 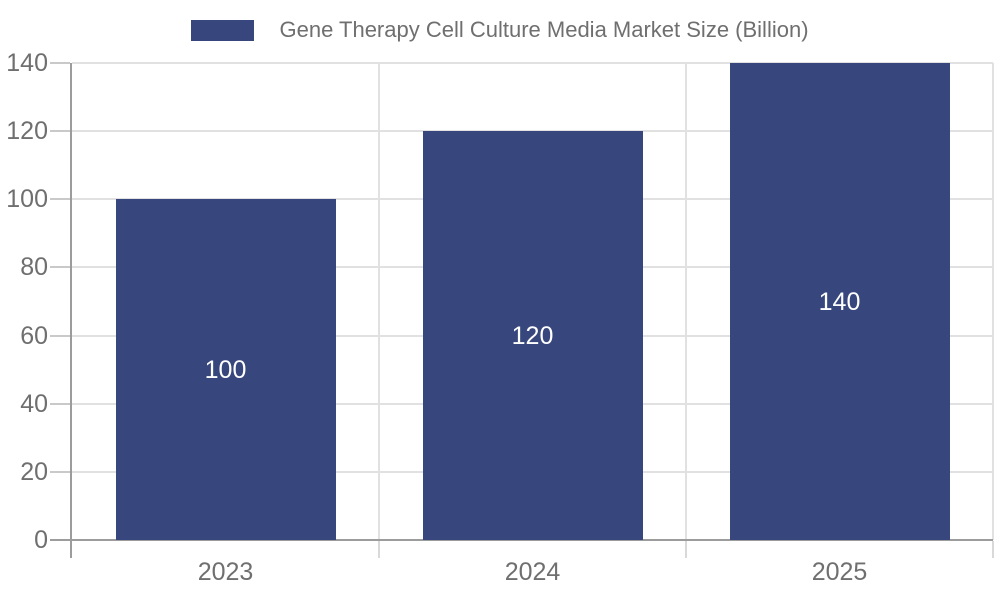 What do you see at coordinates (34, 471) in the screenshot?
I see `y-tick-label: 20` at bounding box center [34, 471].